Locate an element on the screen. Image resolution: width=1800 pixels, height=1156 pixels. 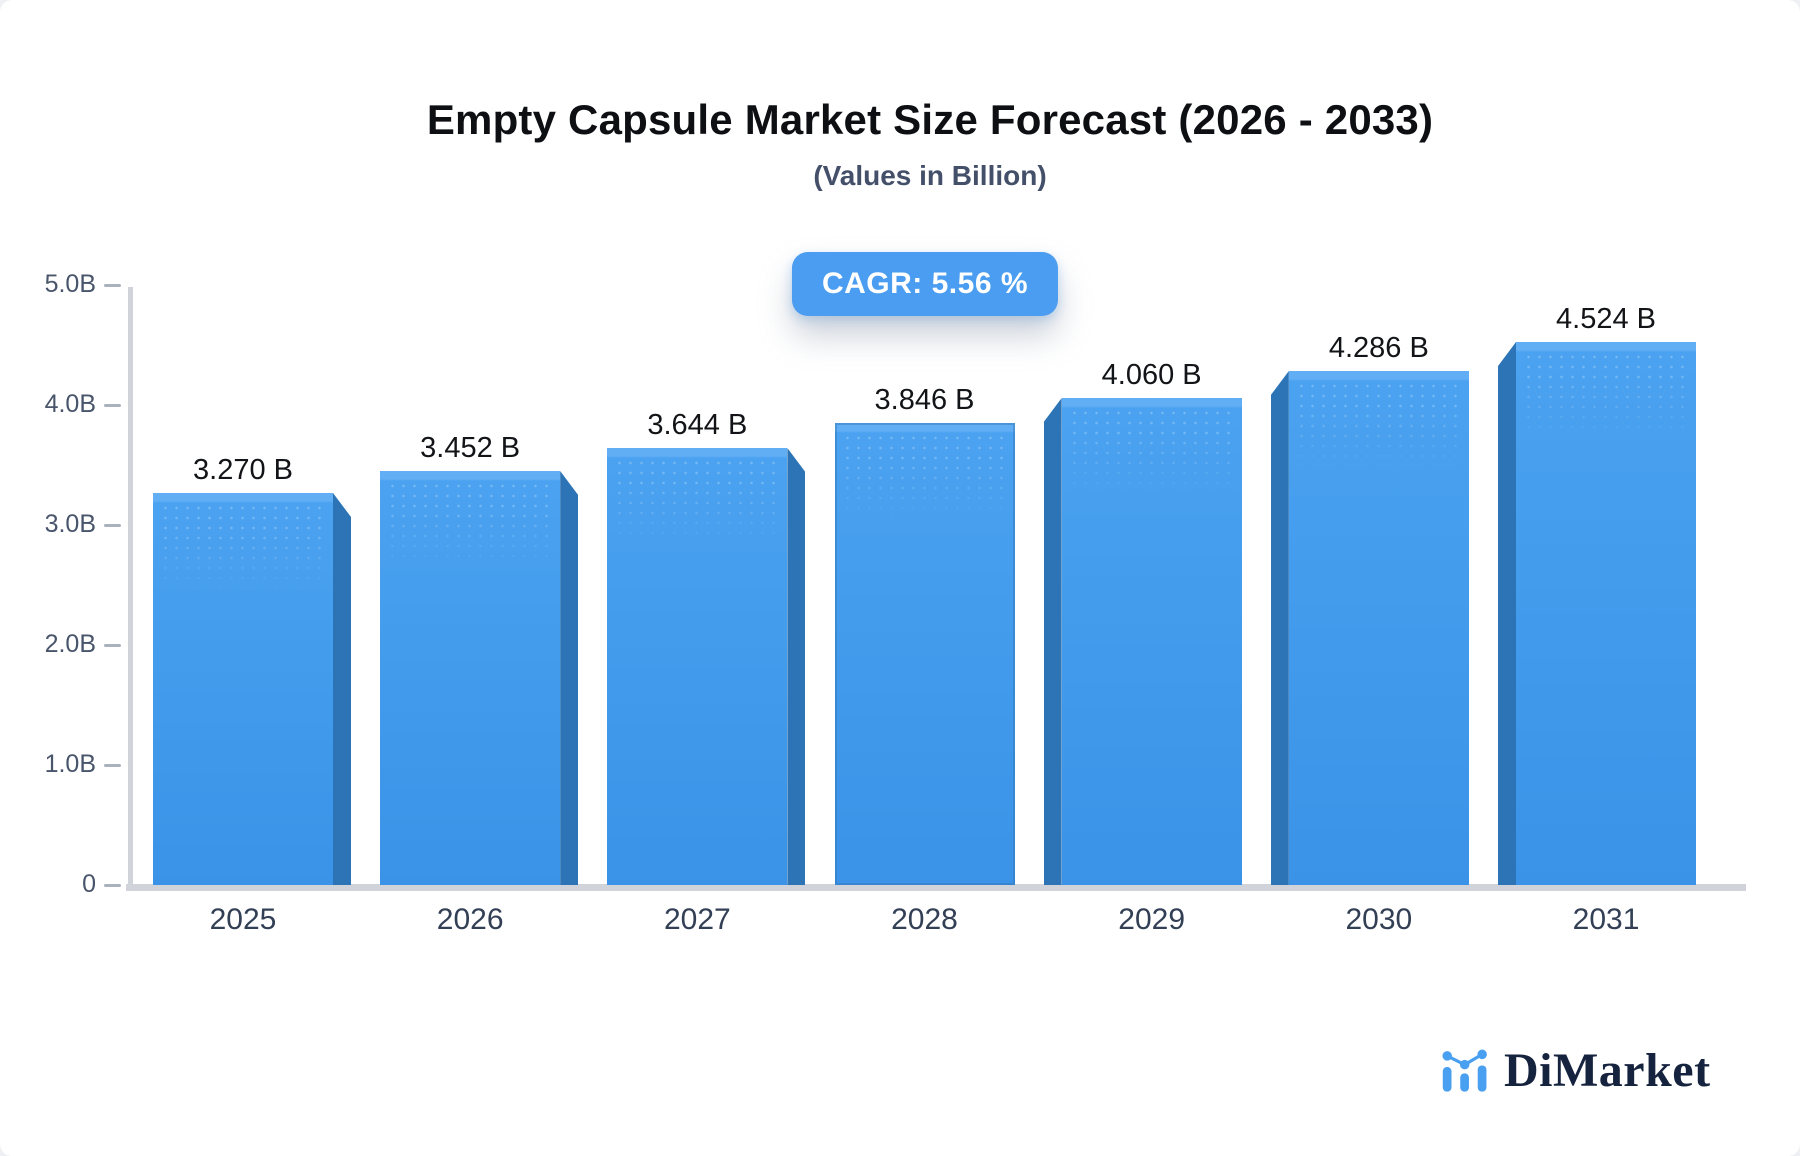
bar-2030 is located at coordinates (1369, 628).